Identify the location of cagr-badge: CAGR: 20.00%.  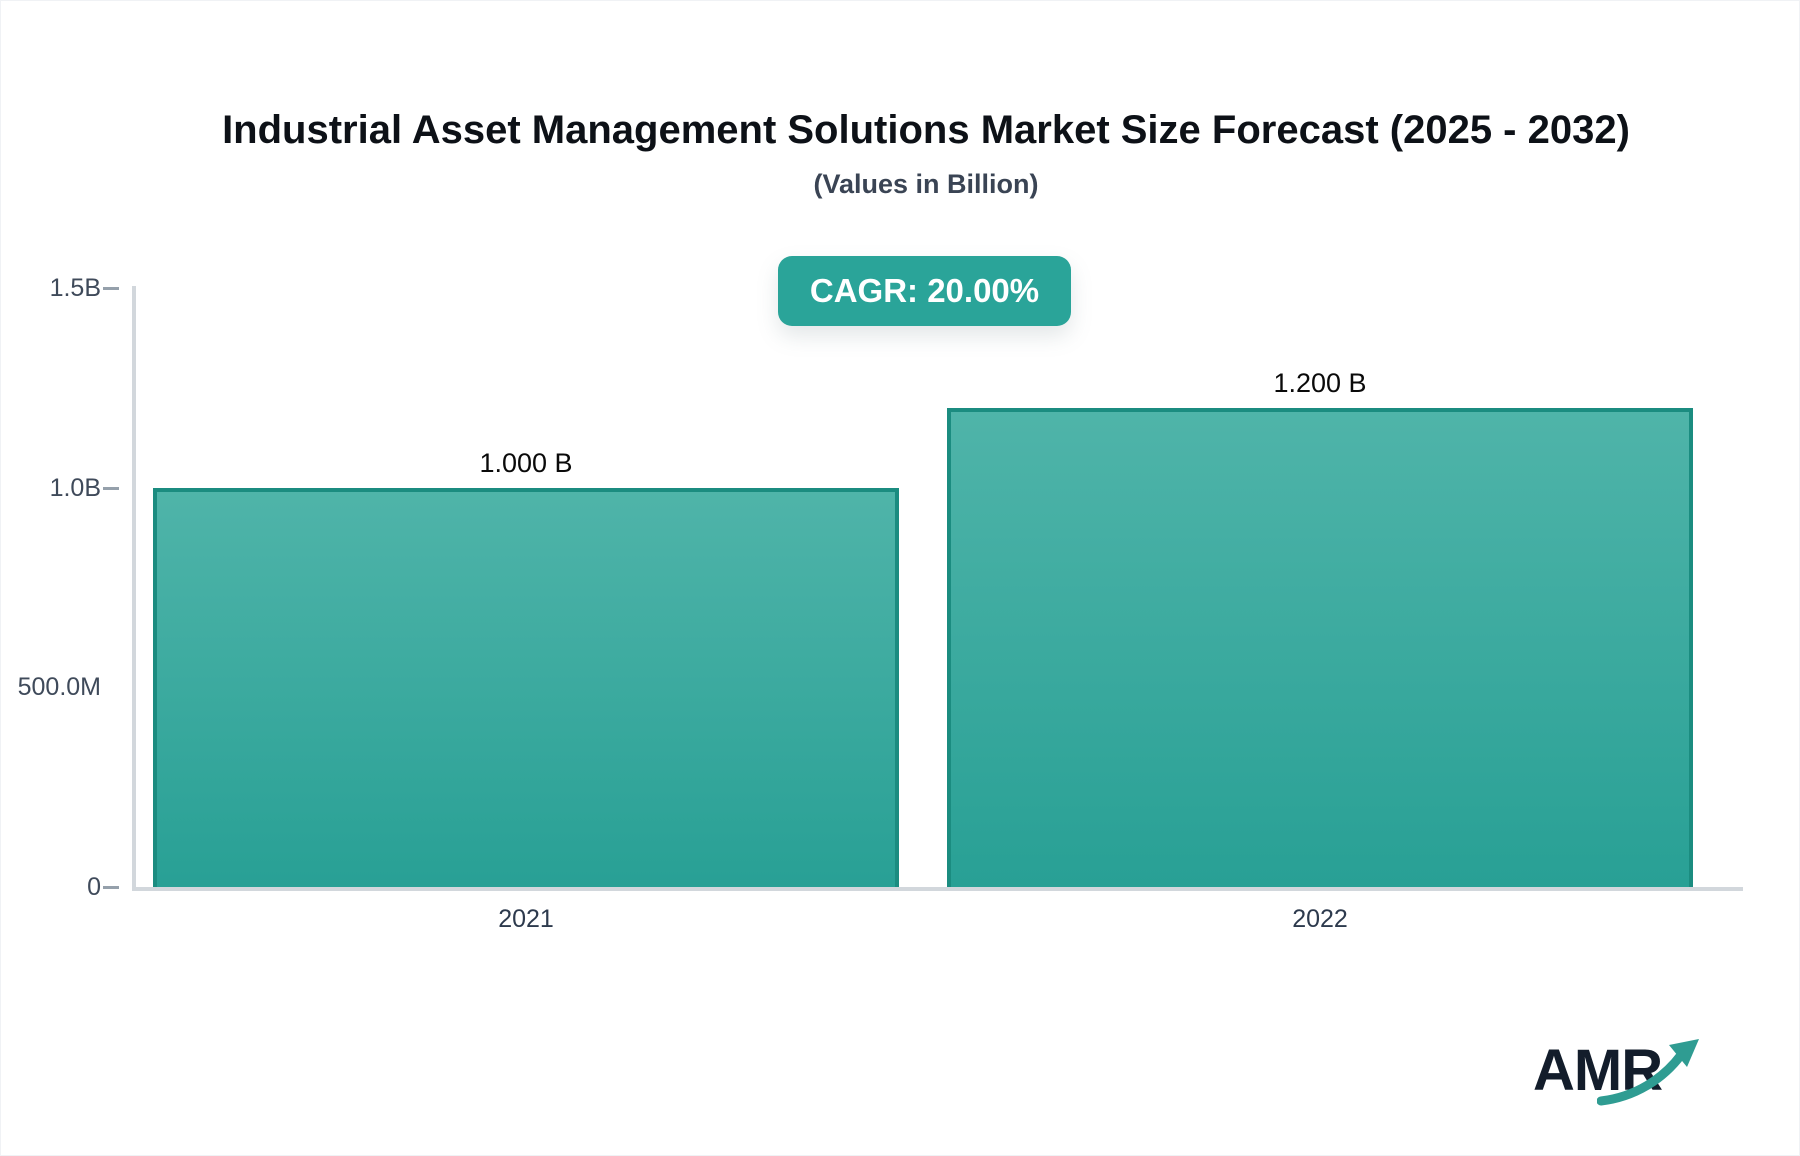
(924, 291).